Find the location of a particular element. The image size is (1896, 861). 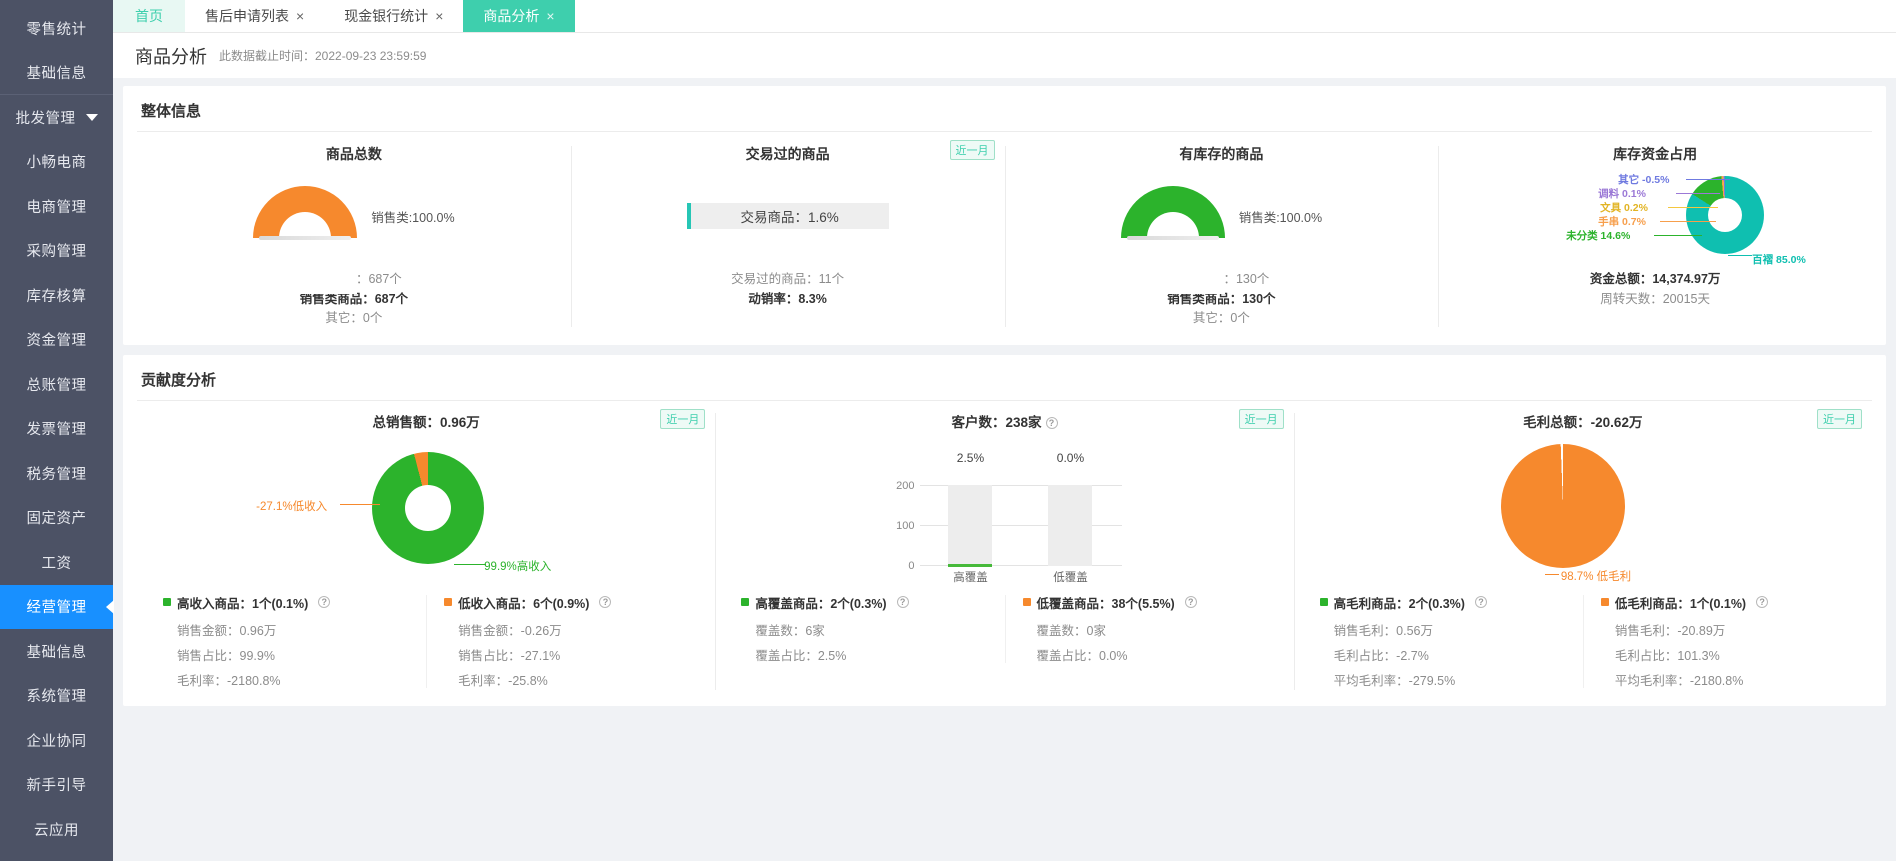

stat-line: 其它：0个 is located at coordinates (1221, 318).